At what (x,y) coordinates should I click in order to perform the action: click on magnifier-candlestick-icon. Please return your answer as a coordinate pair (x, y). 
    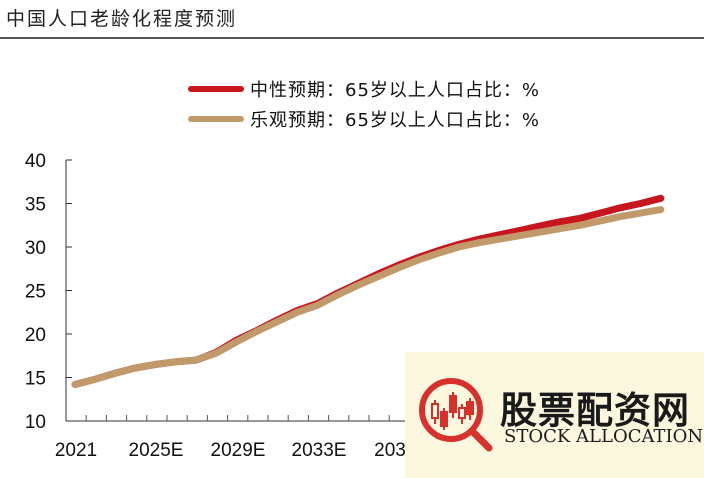
    Looking at the image, I should click on (456, 415).